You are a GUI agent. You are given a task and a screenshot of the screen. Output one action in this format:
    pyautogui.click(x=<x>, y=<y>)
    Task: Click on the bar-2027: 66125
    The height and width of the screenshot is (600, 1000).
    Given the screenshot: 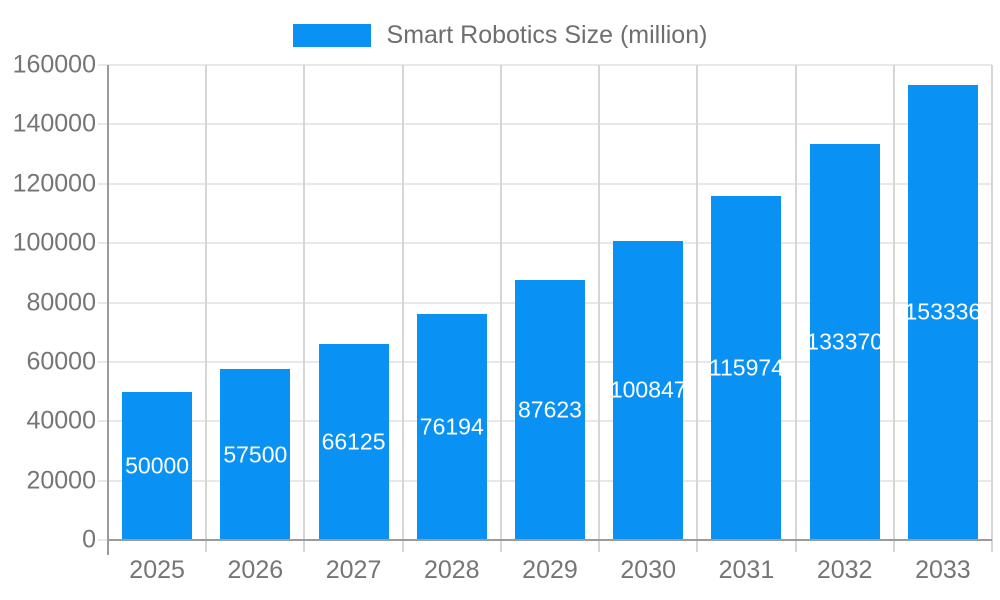 What is the action you would take?
    pyautogui.click(x=353, y=441)
    